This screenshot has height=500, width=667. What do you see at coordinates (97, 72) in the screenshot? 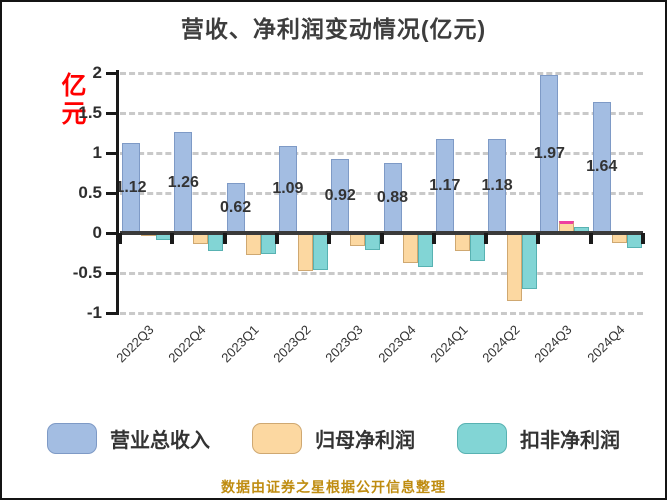
I see `y-axis-tick-label: 2` at bounding box center [97, 72].